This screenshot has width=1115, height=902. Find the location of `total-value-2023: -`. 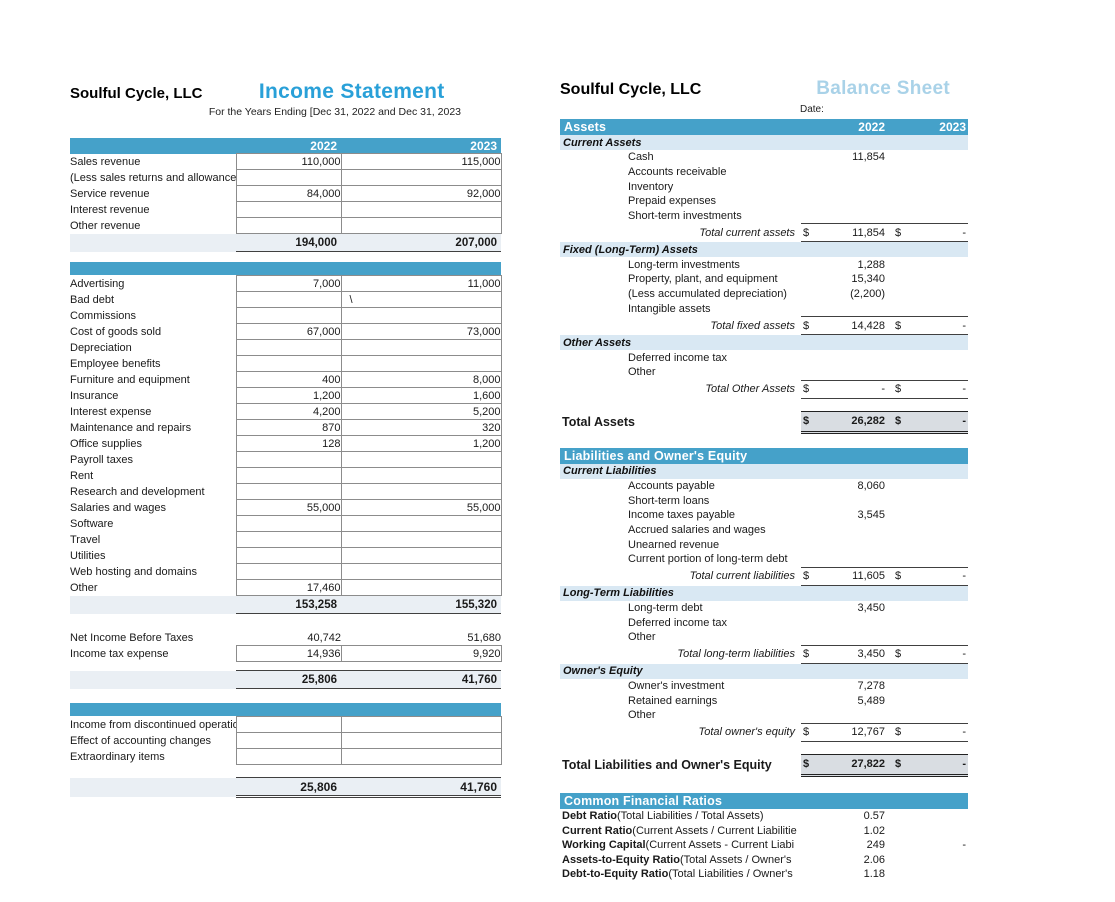

total-value-2023: - is located at coordinates (940, 326).